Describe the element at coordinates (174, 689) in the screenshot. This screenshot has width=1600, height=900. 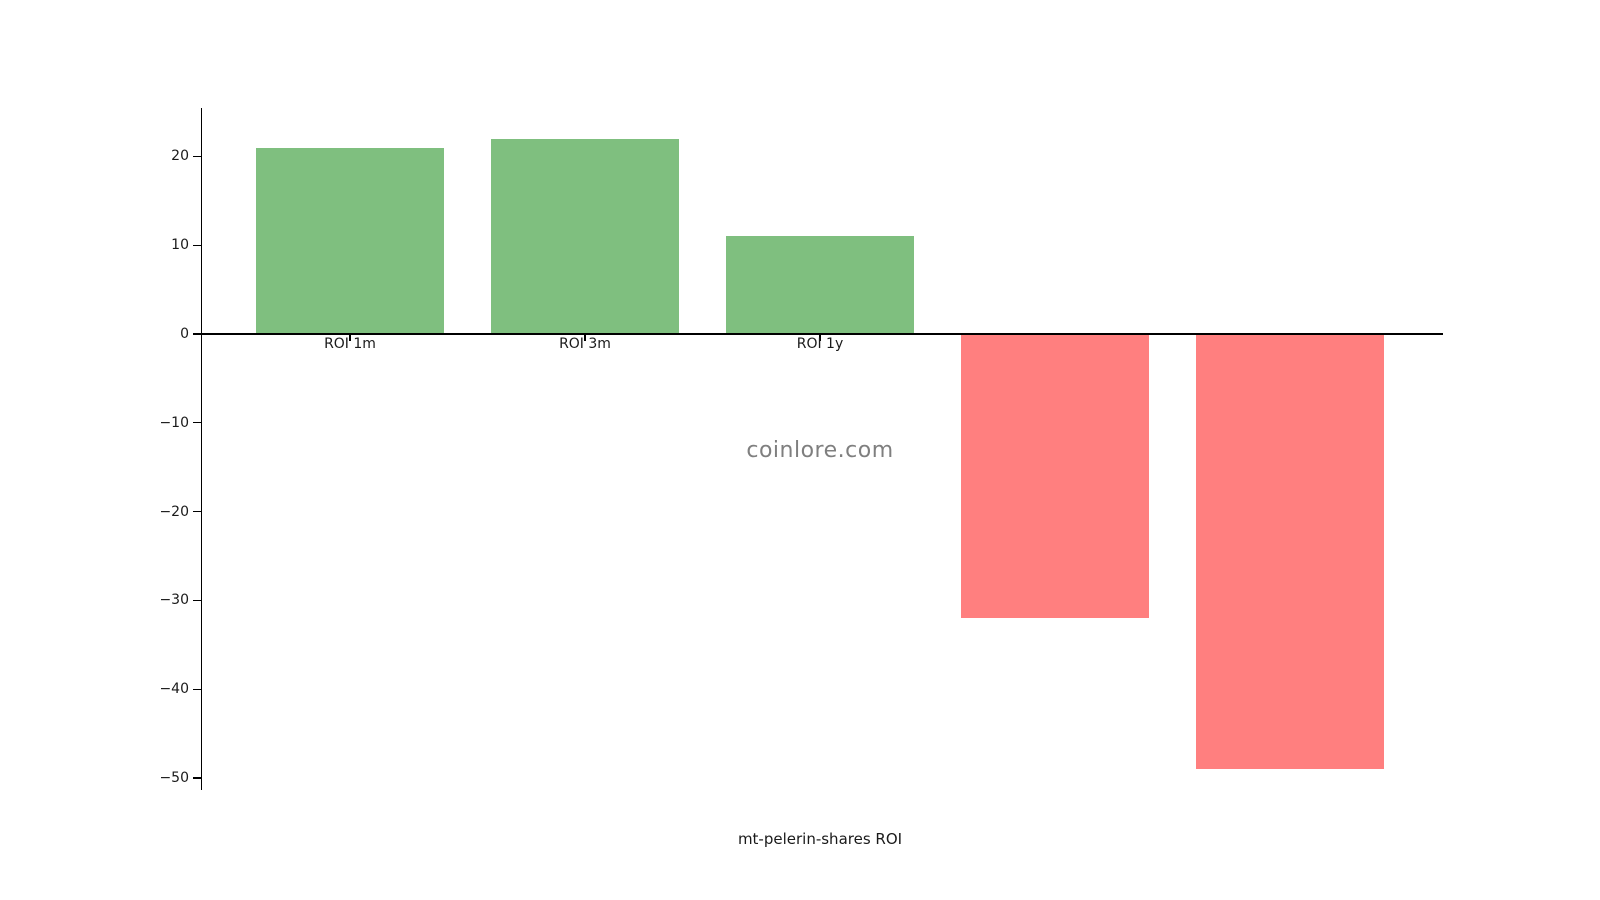
I see `y-tick-label: −40` at that location.